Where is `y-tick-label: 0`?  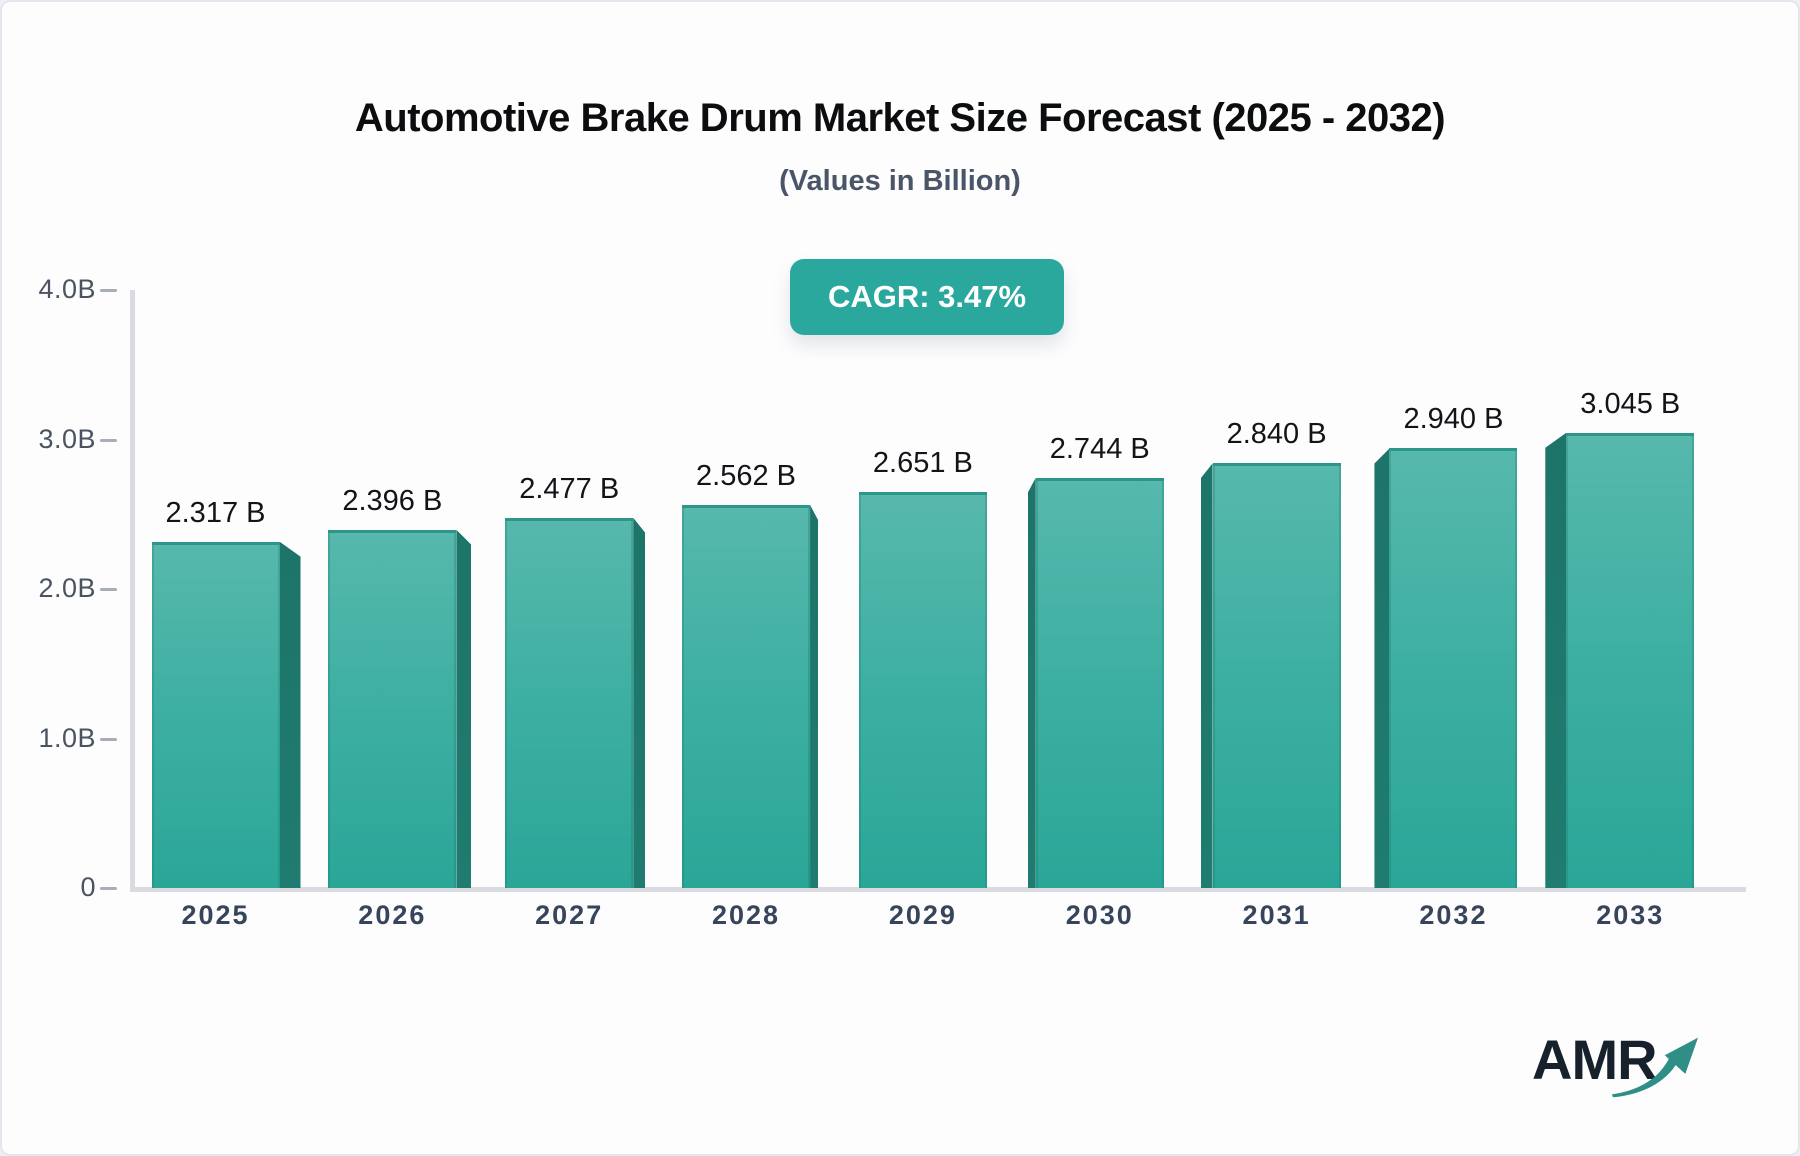
y-tick-label: 0 is located at coordinates (88, 887).